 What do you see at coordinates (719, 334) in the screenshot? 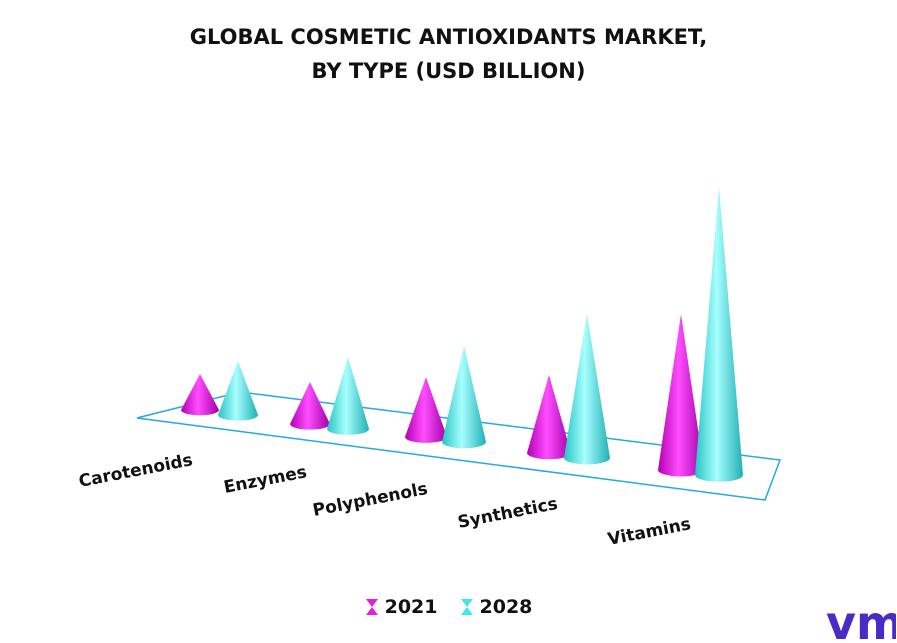
I see `cone-vitamins-2028` at bounding box center [719, 334].